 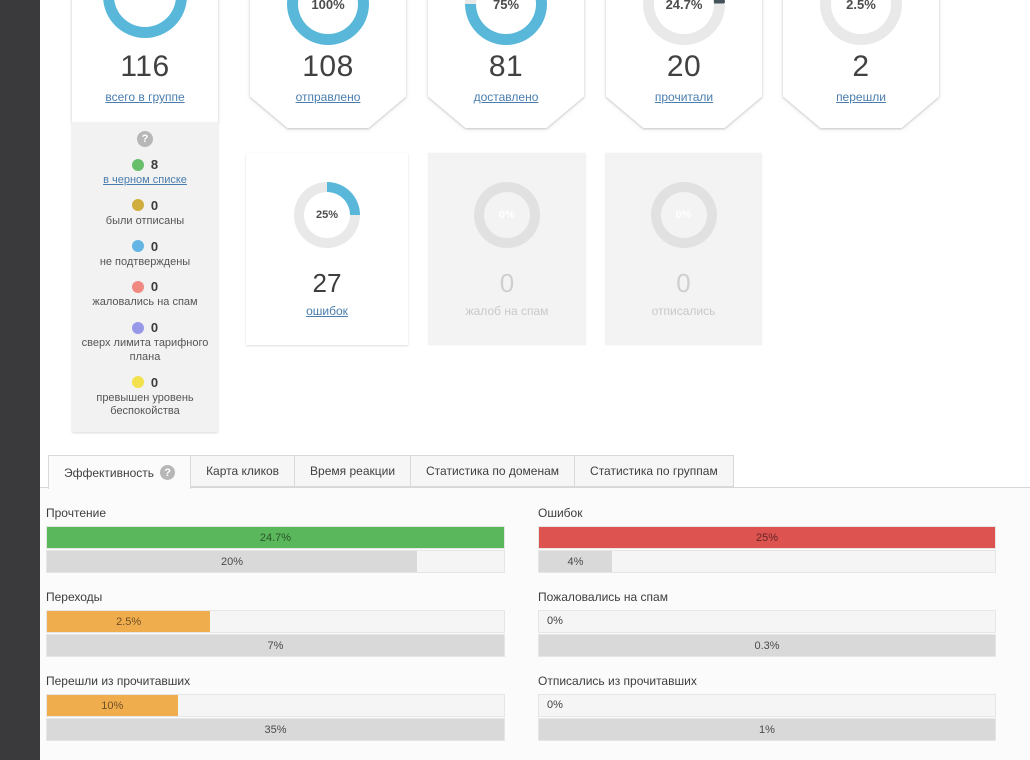 I want to click on sent-link: отправлено, so click(x=328, y=97).